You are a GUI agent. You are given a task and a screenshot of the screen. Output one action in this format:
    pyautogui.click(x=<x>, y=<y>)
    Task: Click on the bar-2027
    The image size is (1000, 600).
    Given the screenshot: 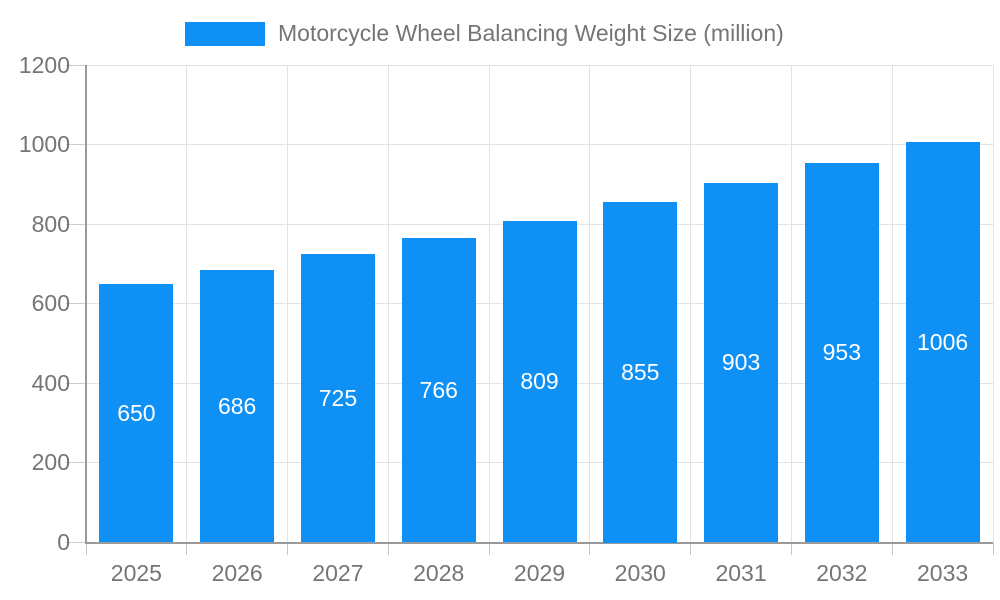 What is the action you would take?
    pyautogui.click(x=337, y=398)
    